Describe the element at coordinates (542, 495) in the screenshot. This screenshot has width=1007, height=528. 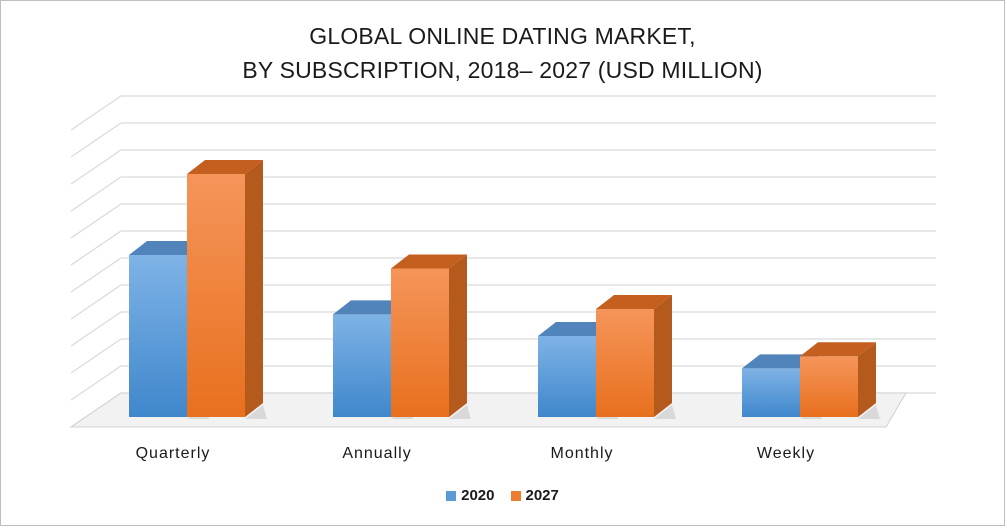
I see `legend-label-series-2: 2027` at that location.